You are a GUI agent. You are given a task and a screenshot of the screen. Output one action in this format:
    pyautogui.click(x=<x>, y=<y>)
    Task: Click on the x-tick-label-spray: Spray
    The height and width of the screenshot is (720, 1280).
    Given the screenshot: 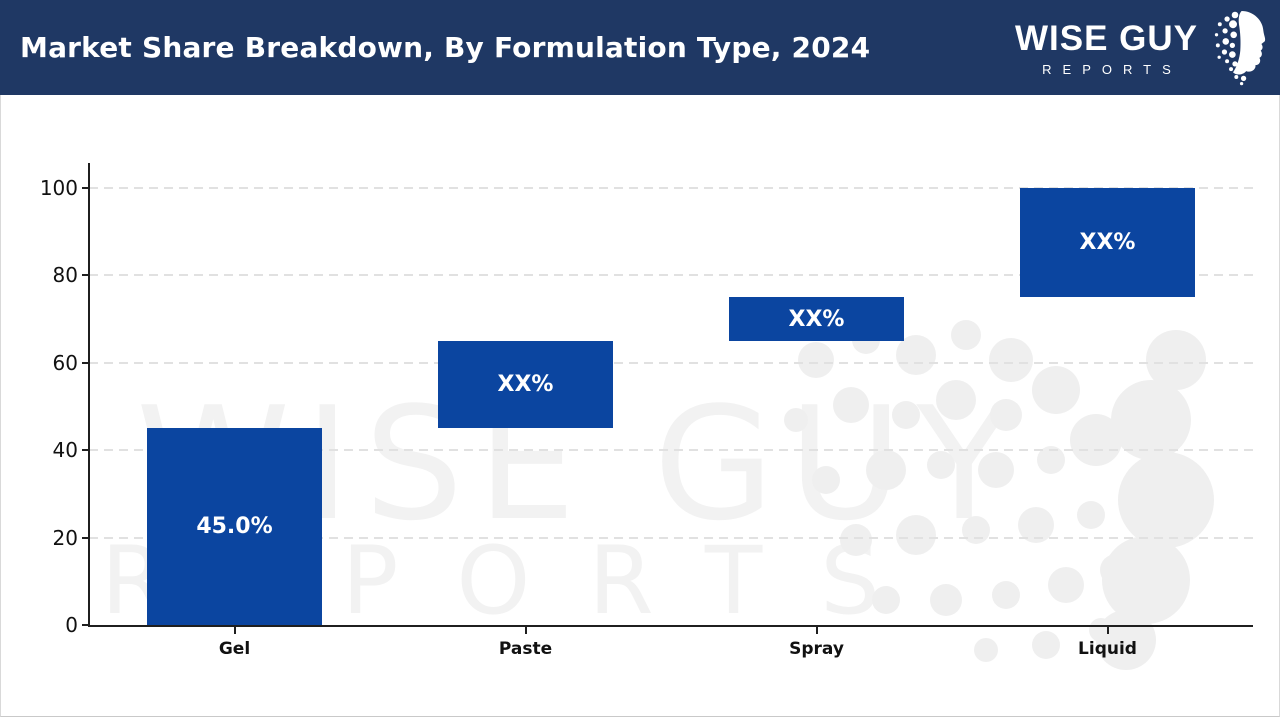 What is the action you would take?
    pyautogui.click(x=816, y=649)
    